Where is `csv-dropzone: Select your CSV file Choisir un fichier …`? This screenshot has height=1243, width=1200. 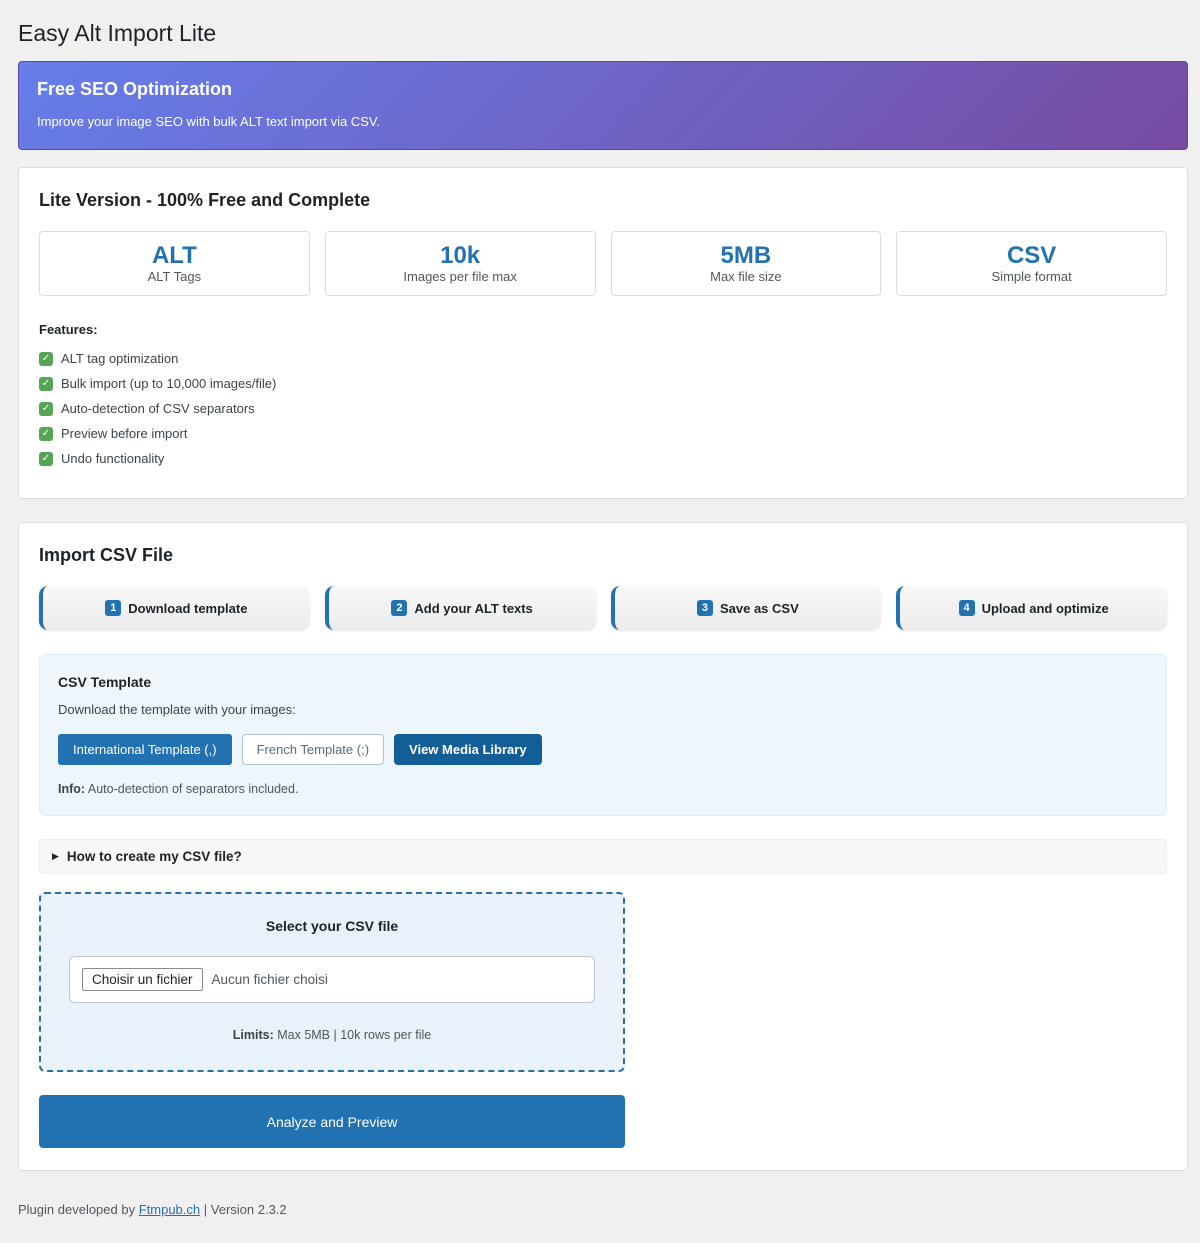 csv-dropzone: Select your CSV file Choisir un fichier … is located at coordinates (332, 982).